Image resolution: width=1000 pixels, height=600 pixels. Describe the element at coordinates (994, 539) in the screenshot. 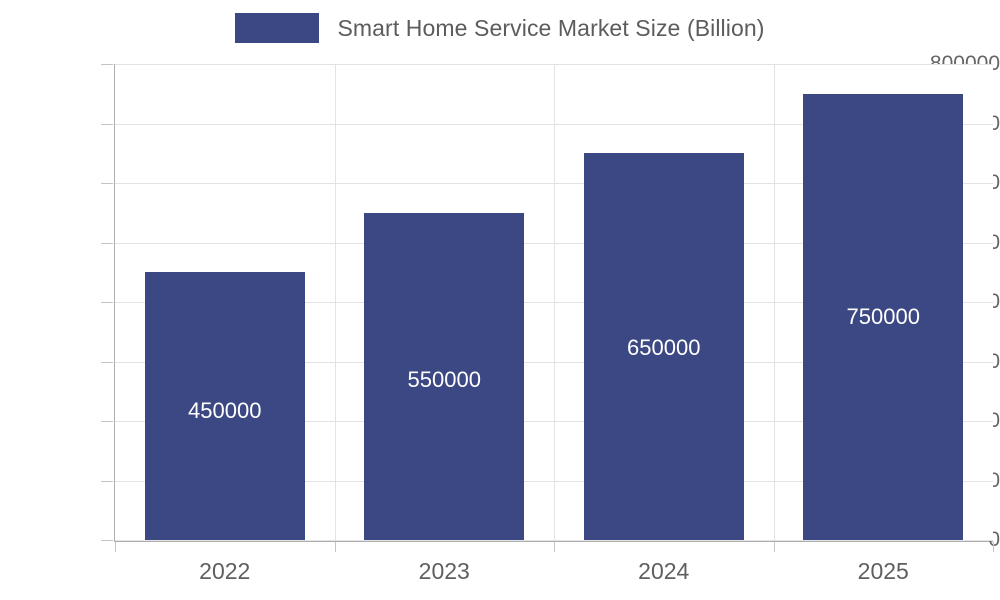

I see `y-axis-tick-label: 0` at that location.